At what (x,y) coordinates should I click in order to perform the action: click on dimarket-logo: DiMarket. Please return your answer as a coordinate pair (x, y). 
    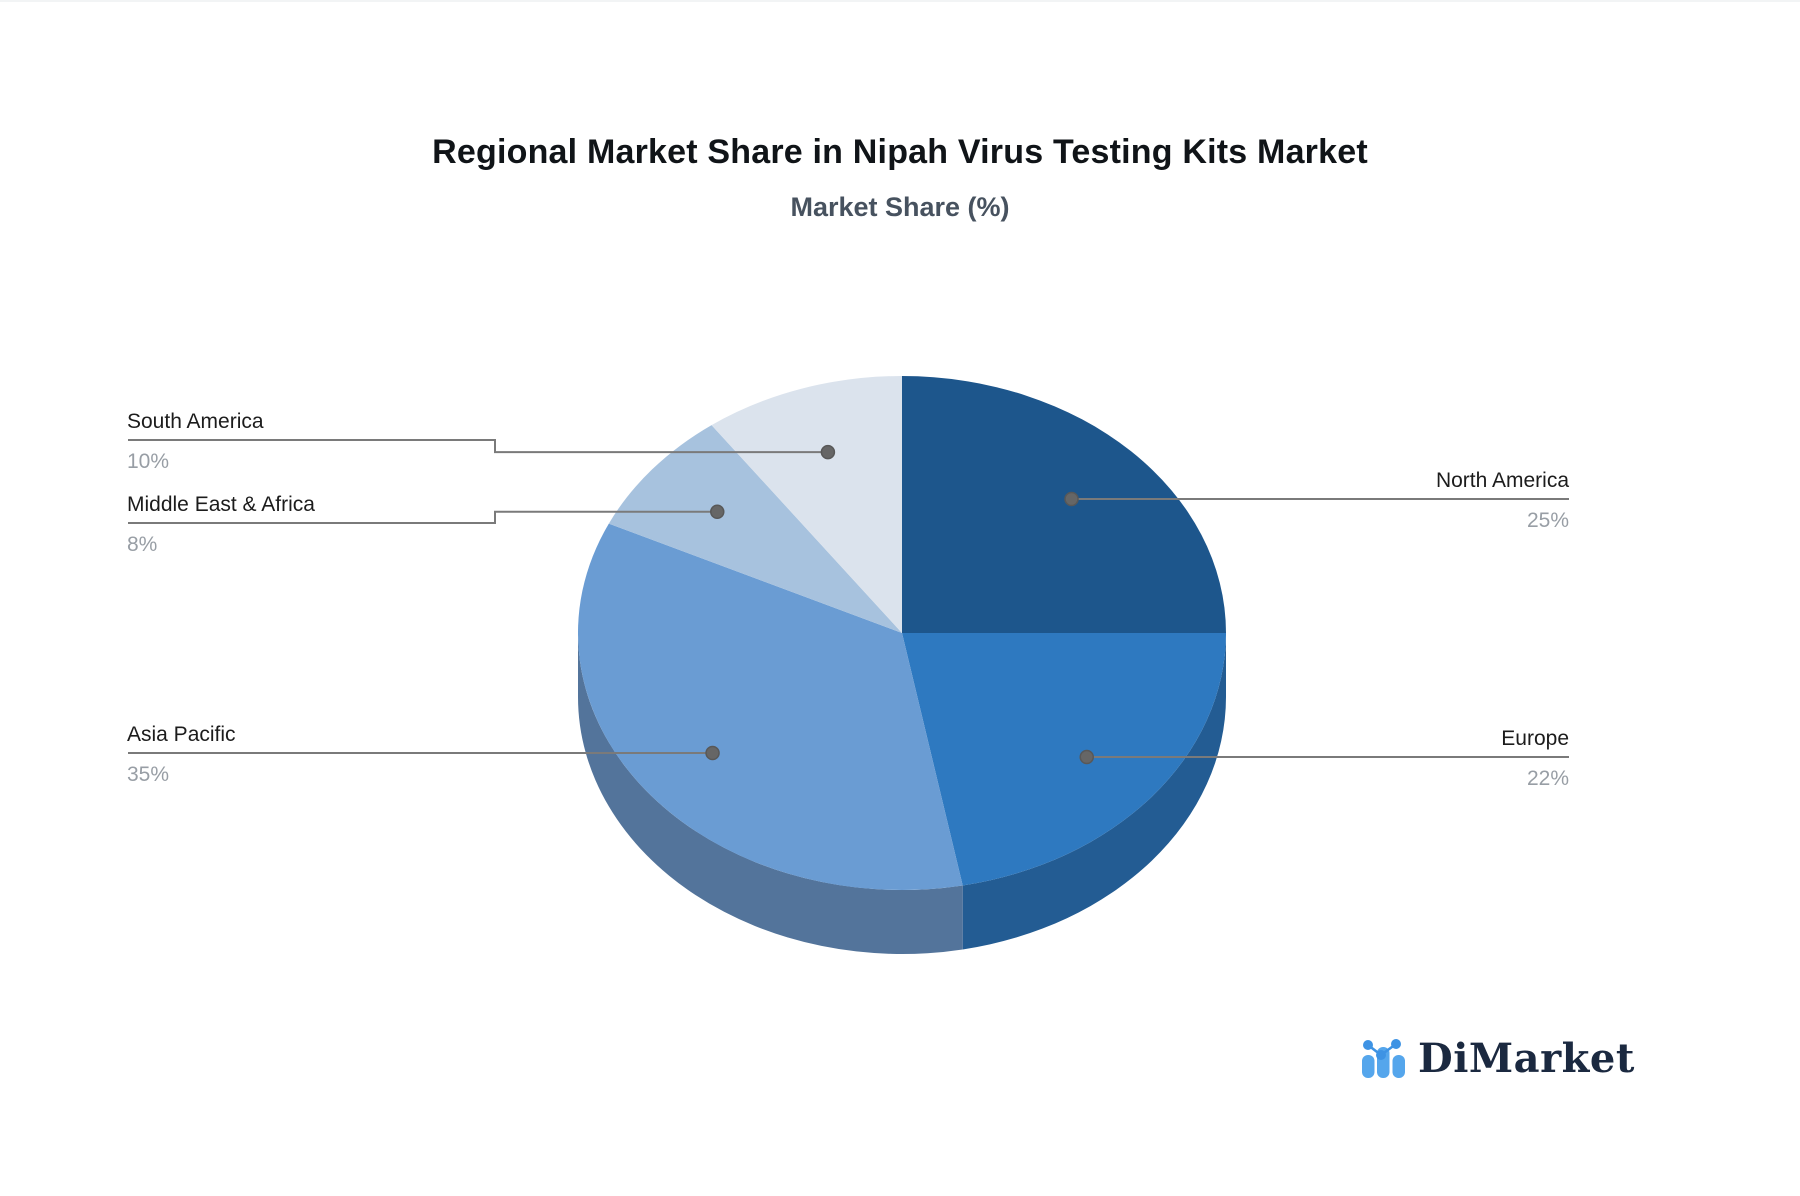
    Looking at the image, I should click on (1497, 1059).